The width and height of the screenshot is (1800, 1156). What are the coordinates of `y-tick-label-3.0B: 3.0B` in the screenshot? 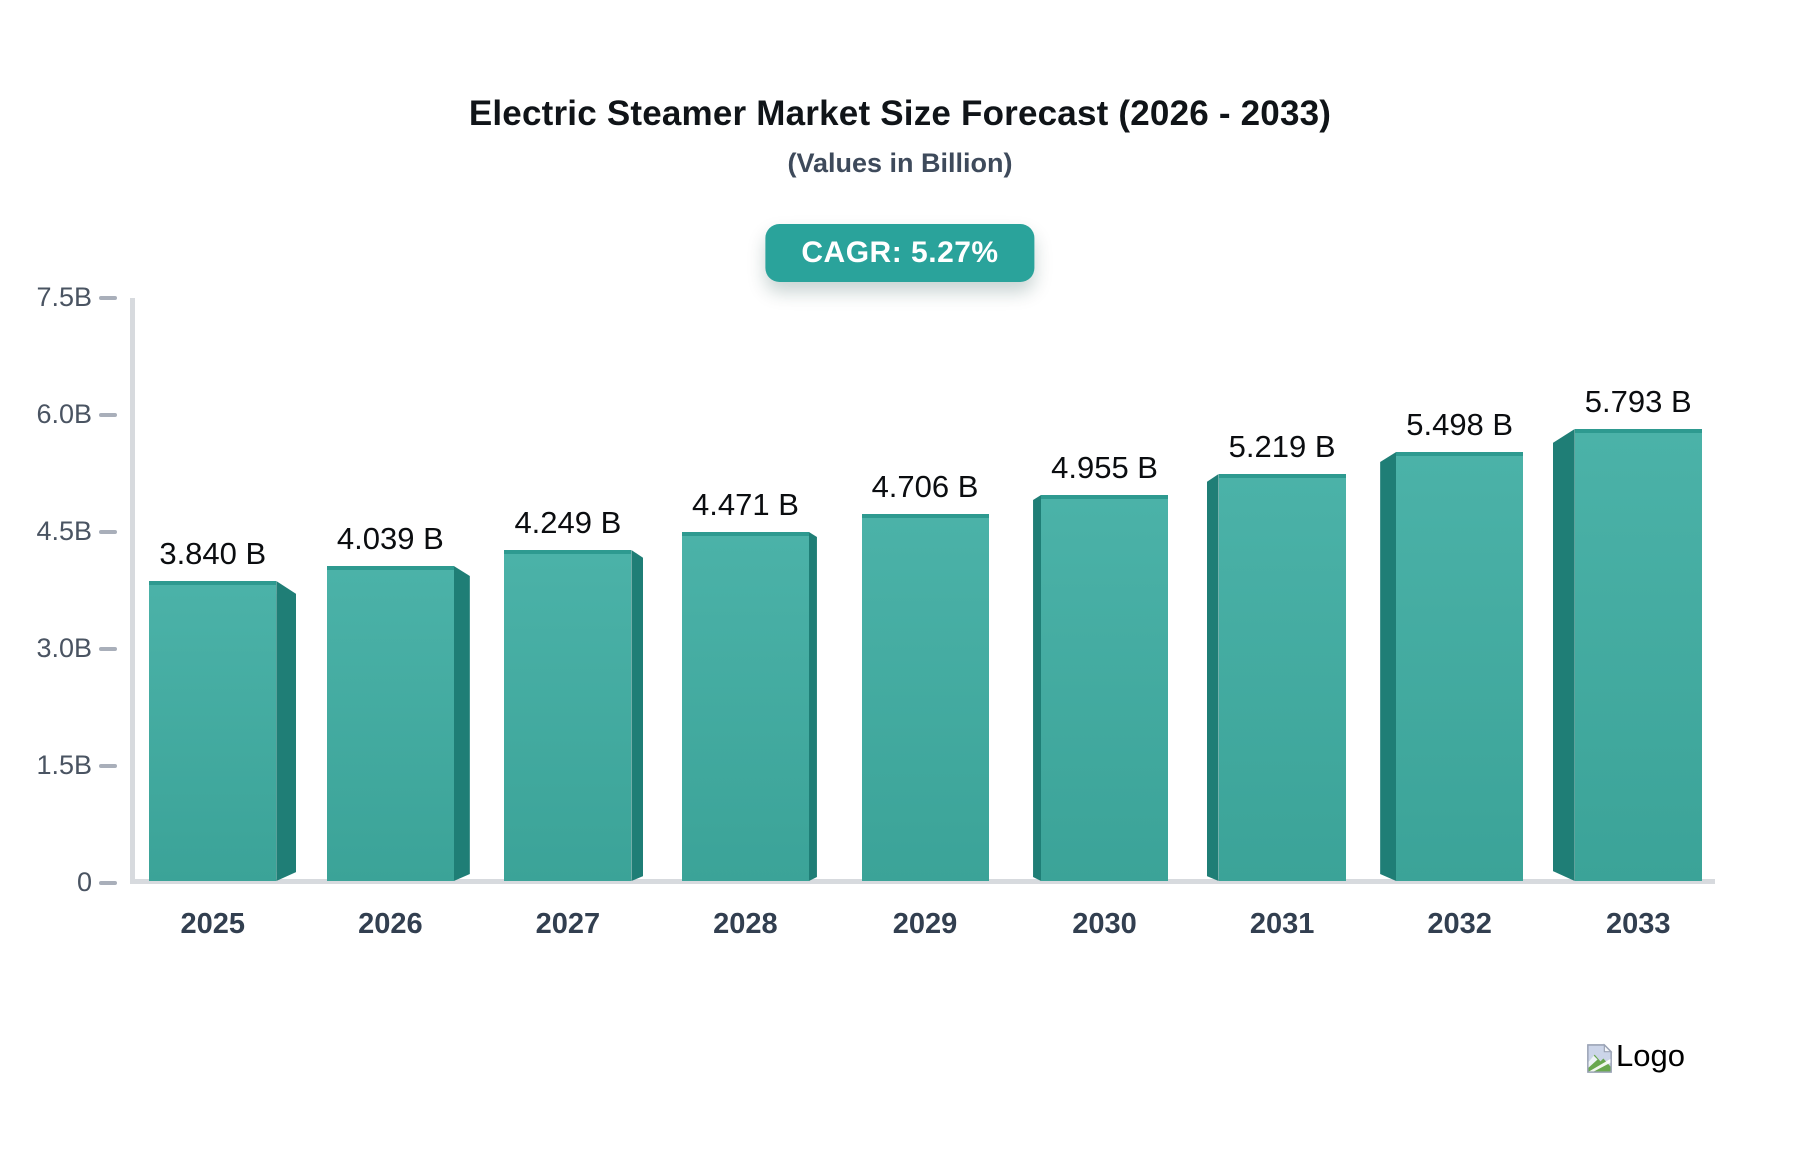 It's located at (64, 648).